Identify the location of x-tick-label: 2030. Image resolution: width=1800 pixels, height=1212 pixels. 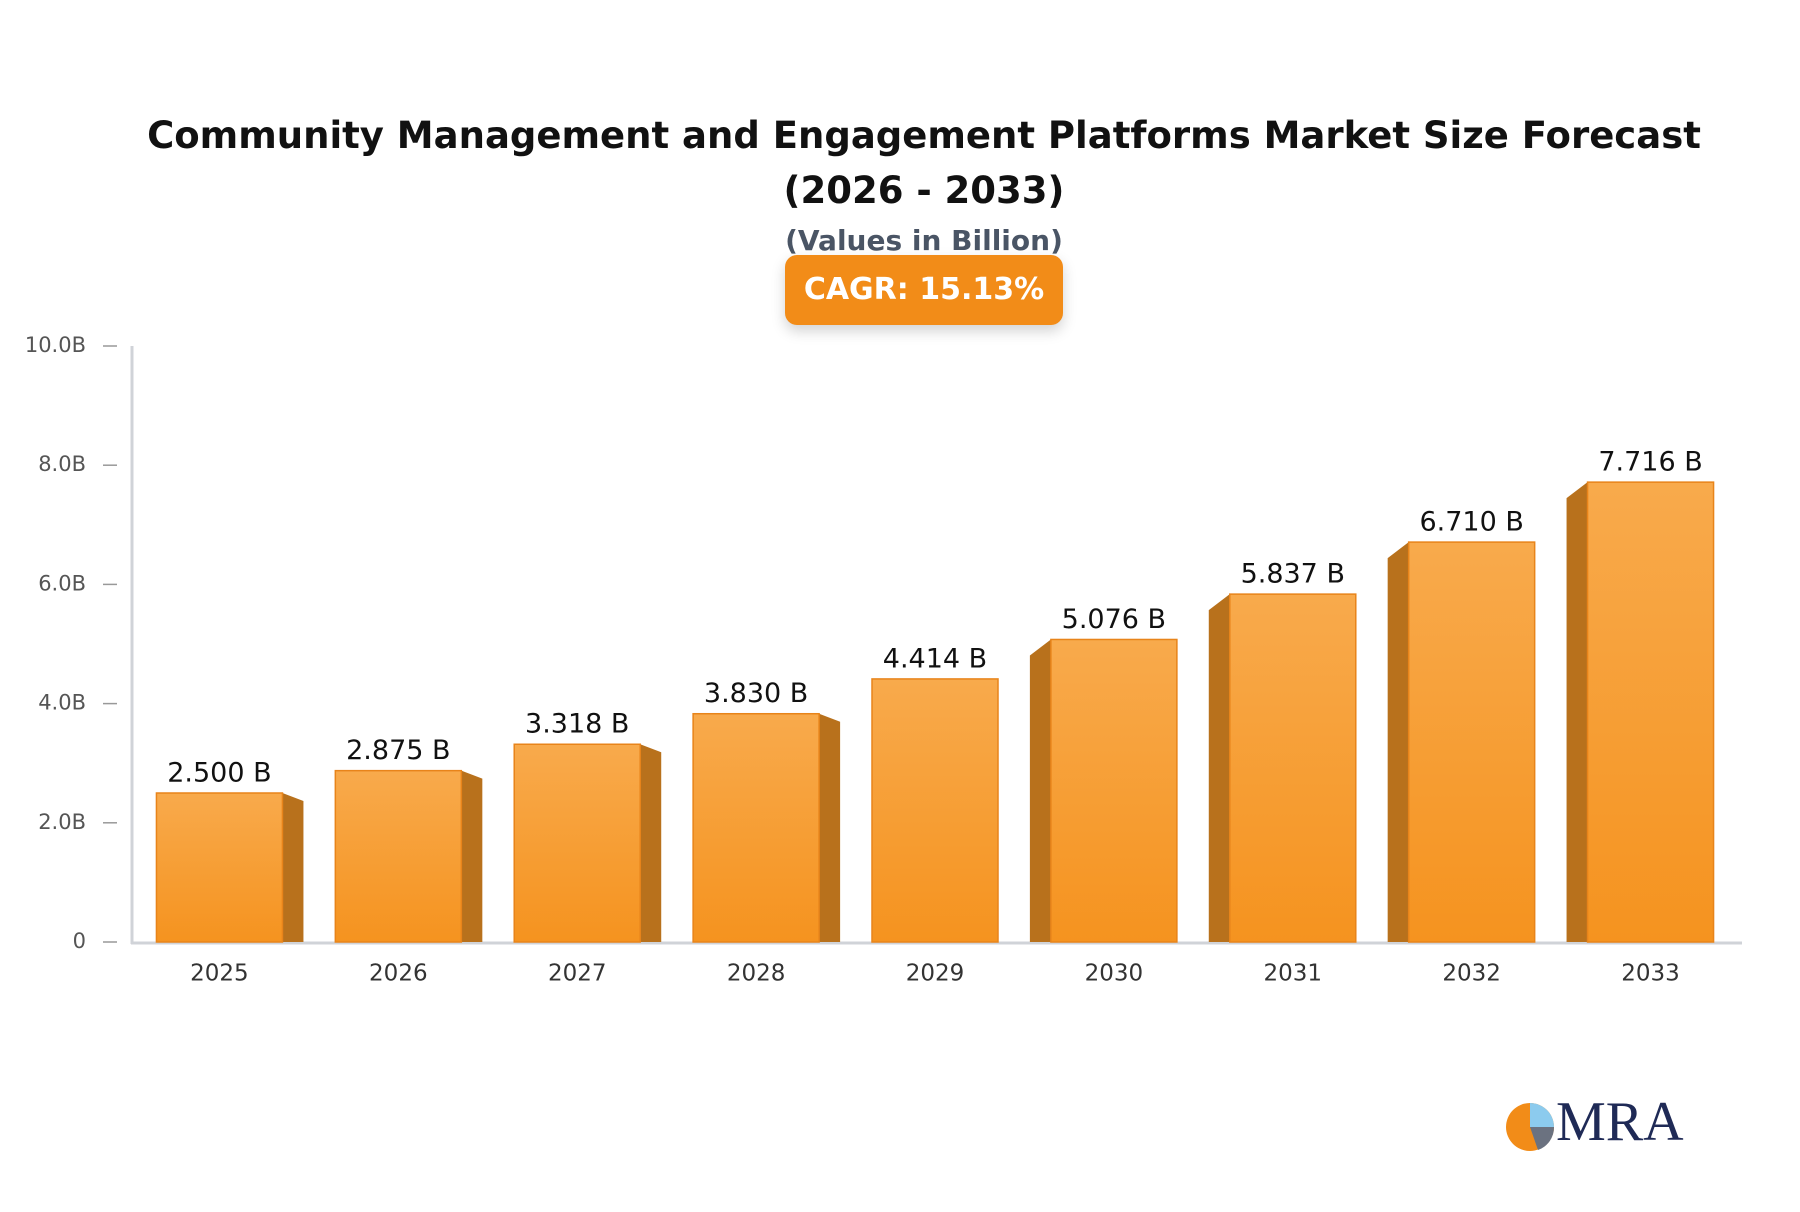
(1114, 974).